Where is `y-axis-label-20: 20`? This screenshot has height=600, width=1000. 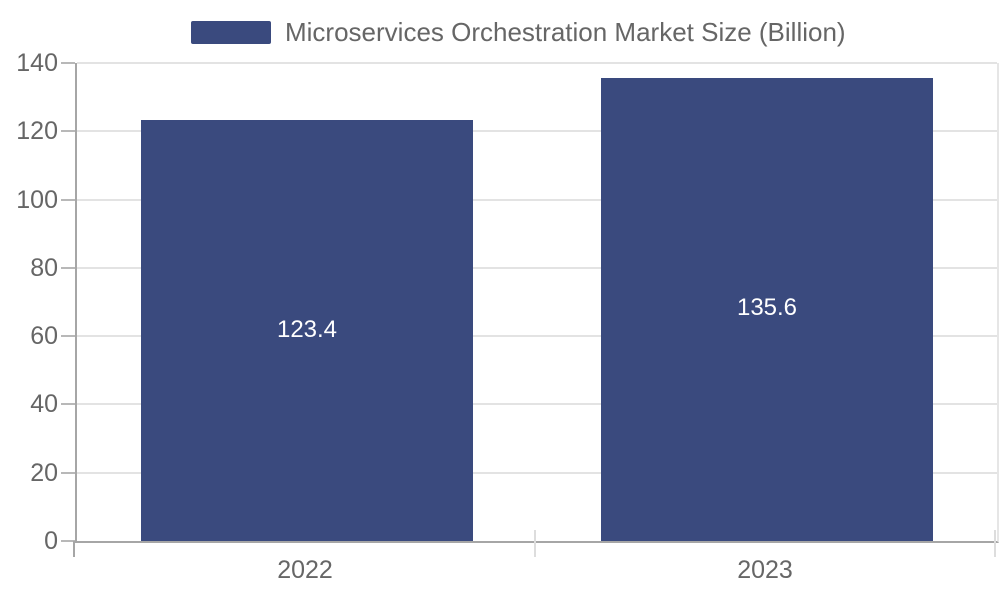
y-axis-label-20: 20 is located at coordinates (44, 472).